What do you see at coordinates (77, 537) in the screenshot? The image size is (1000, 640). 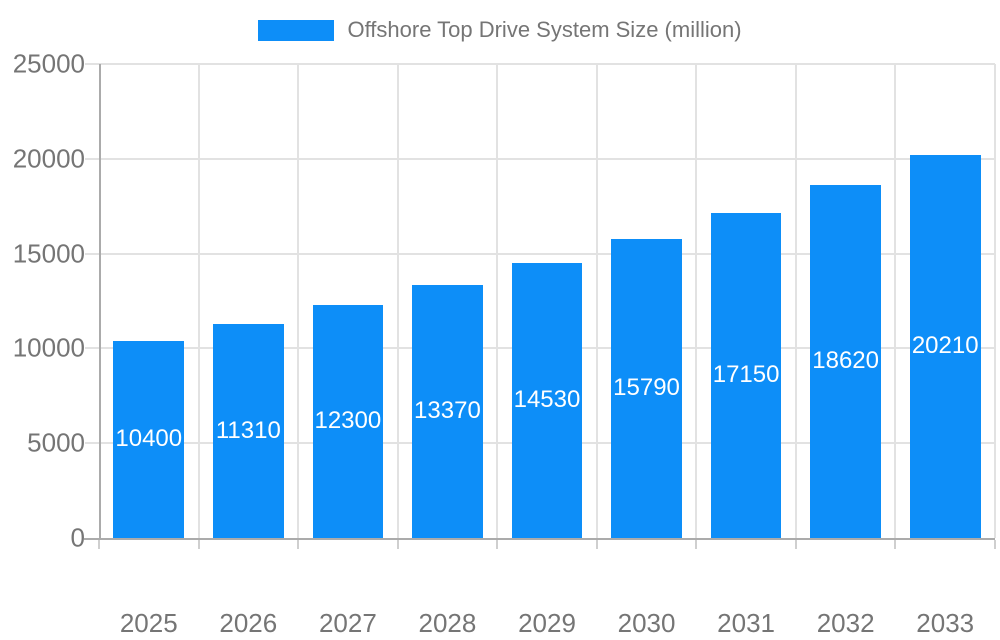 I see `y-tick-label: 0` at bounding box center [77, 537].